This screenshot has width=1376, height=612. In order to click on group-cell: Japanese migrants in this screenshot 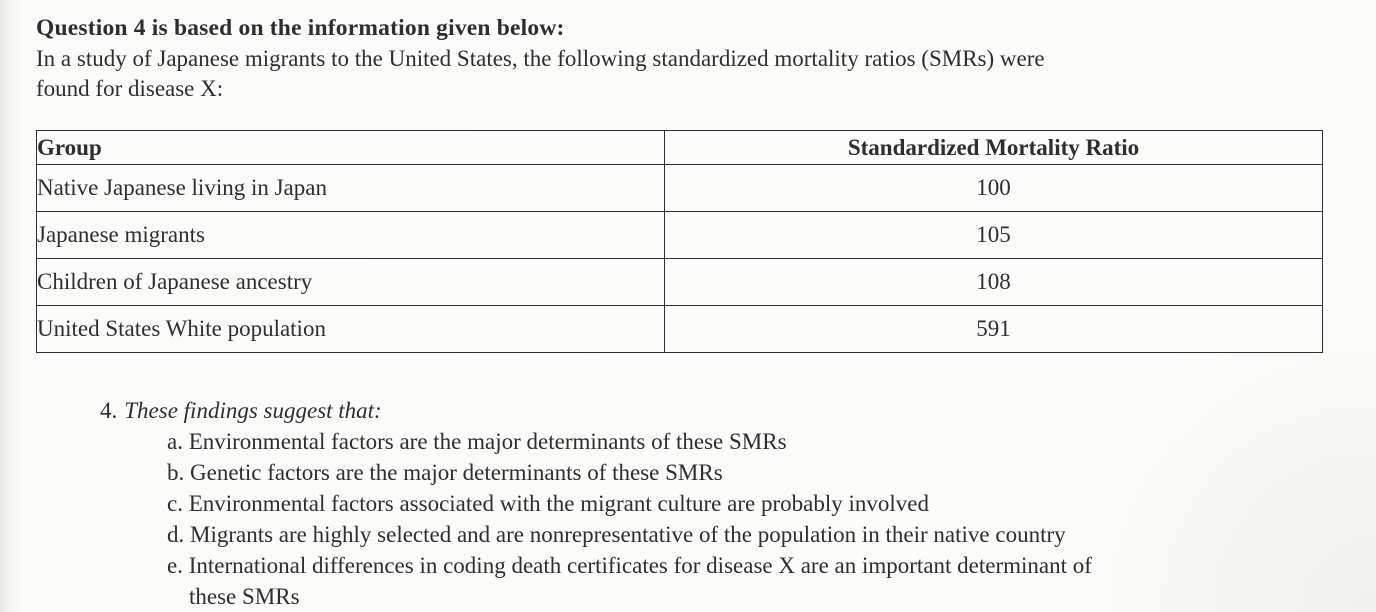, I will do `click(350, 235)`.